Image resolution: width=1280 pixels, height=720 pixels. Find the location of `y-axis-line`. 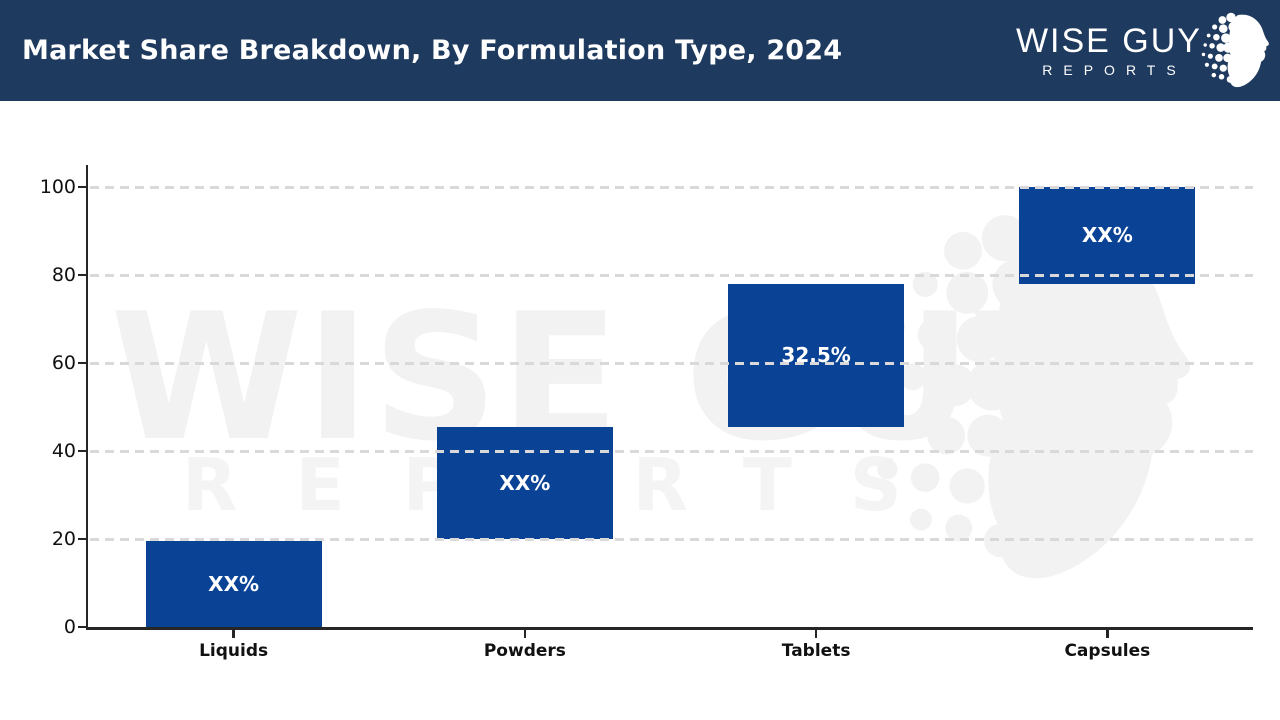

y-axis-line is located at coordinates (86, 397).